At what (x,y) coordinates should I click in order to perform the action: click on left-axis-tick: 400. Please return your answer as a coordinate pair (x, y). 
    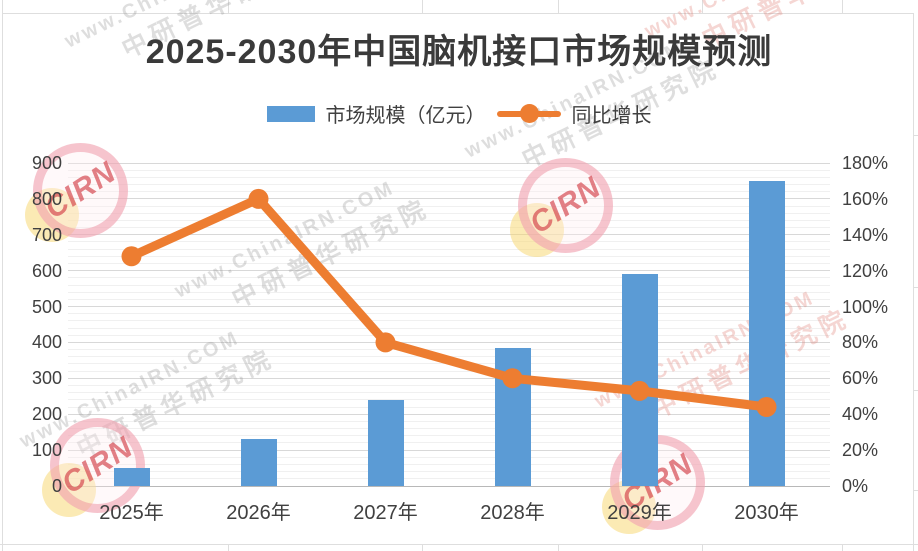
    Looking at the image, I should click on (46, 342).